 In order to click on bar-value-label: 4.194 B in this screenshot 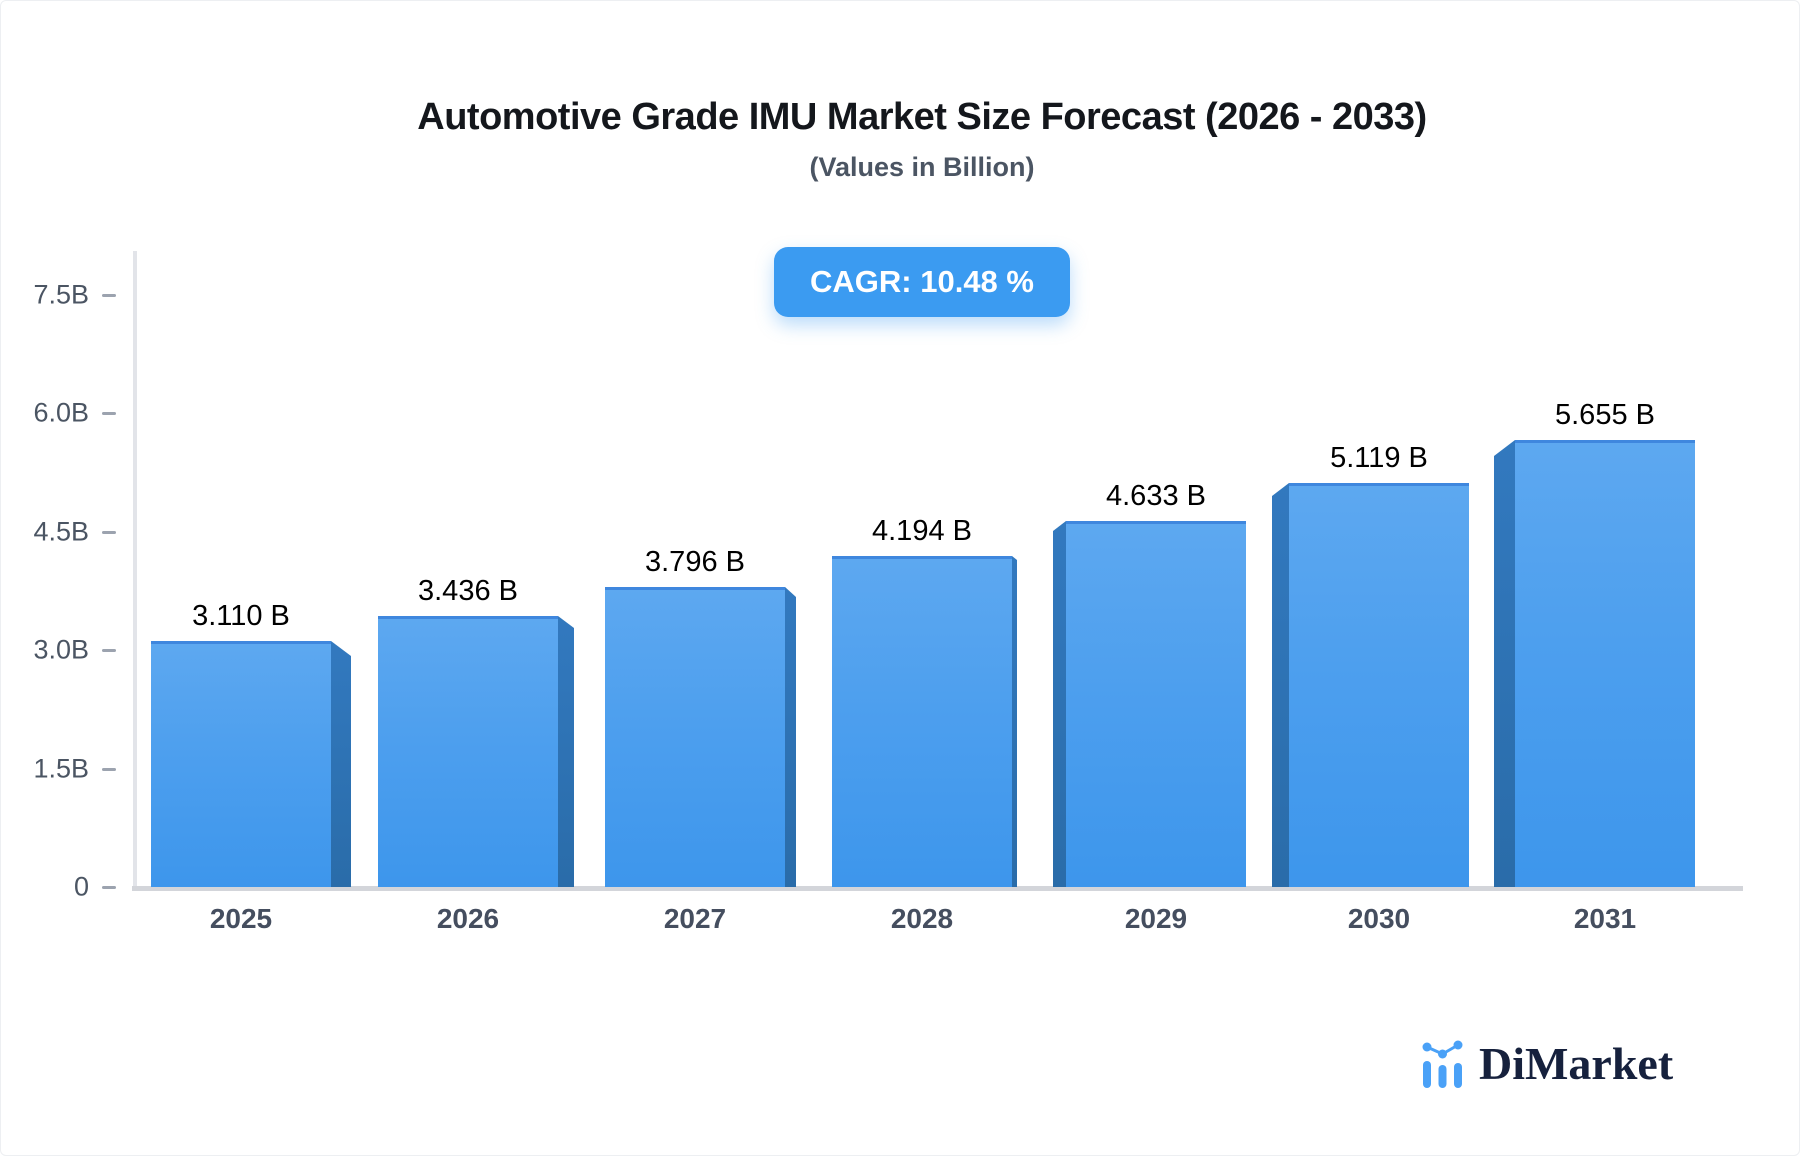, I will do `click(922, 531)`.